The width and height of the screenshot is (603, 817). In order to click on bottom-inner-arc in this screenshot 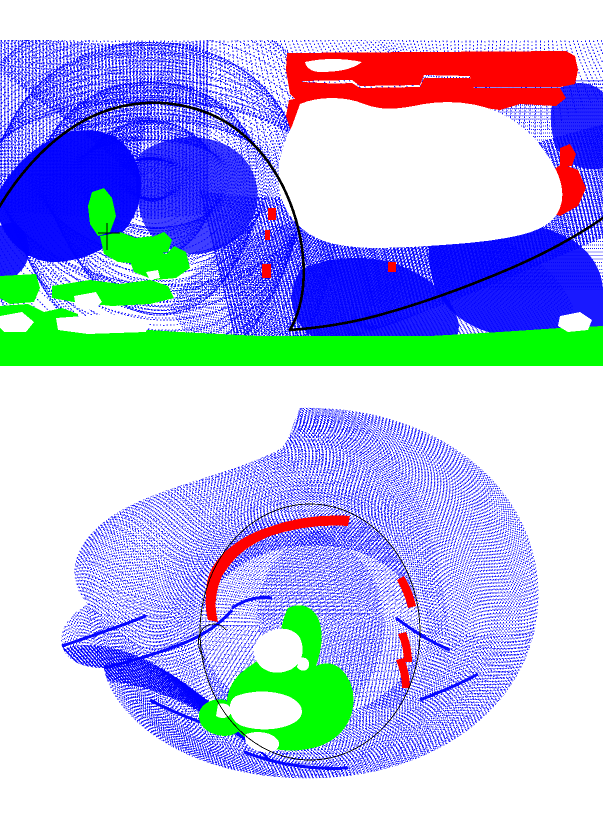, I will do `click(212, 642)`.